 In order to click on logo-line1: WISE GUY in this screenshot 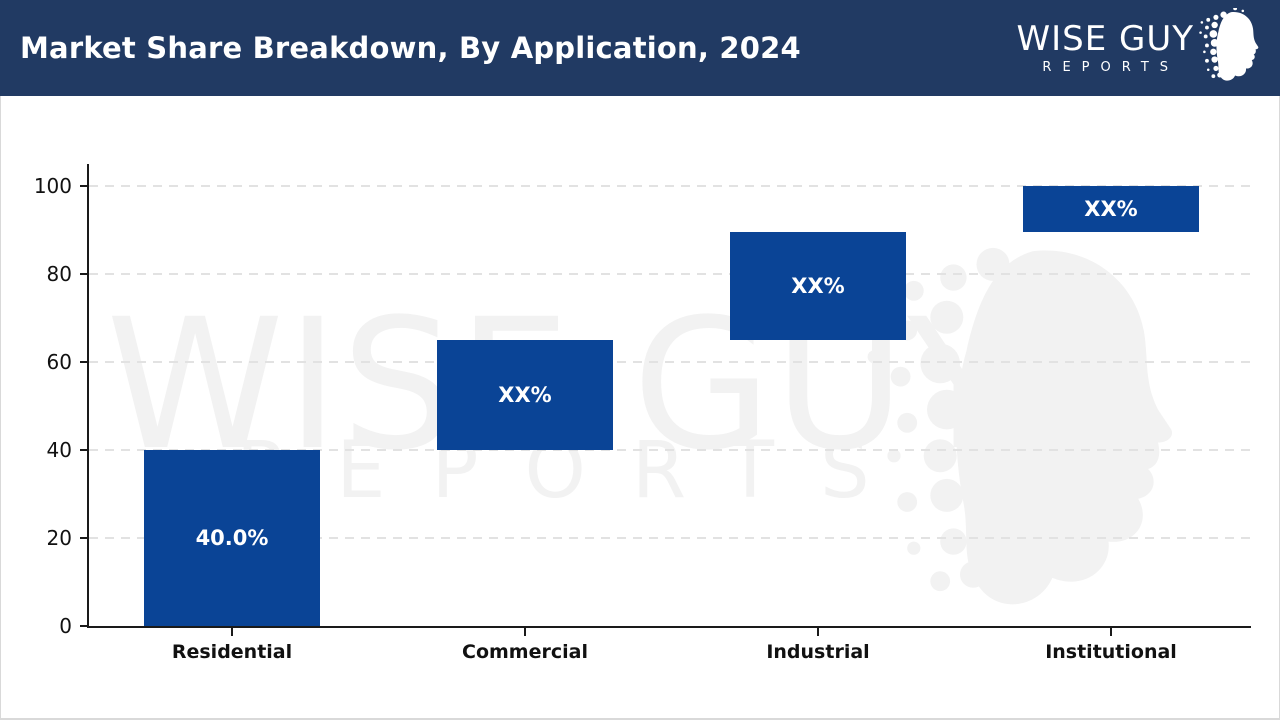, I will do `click(1105, 39)`.